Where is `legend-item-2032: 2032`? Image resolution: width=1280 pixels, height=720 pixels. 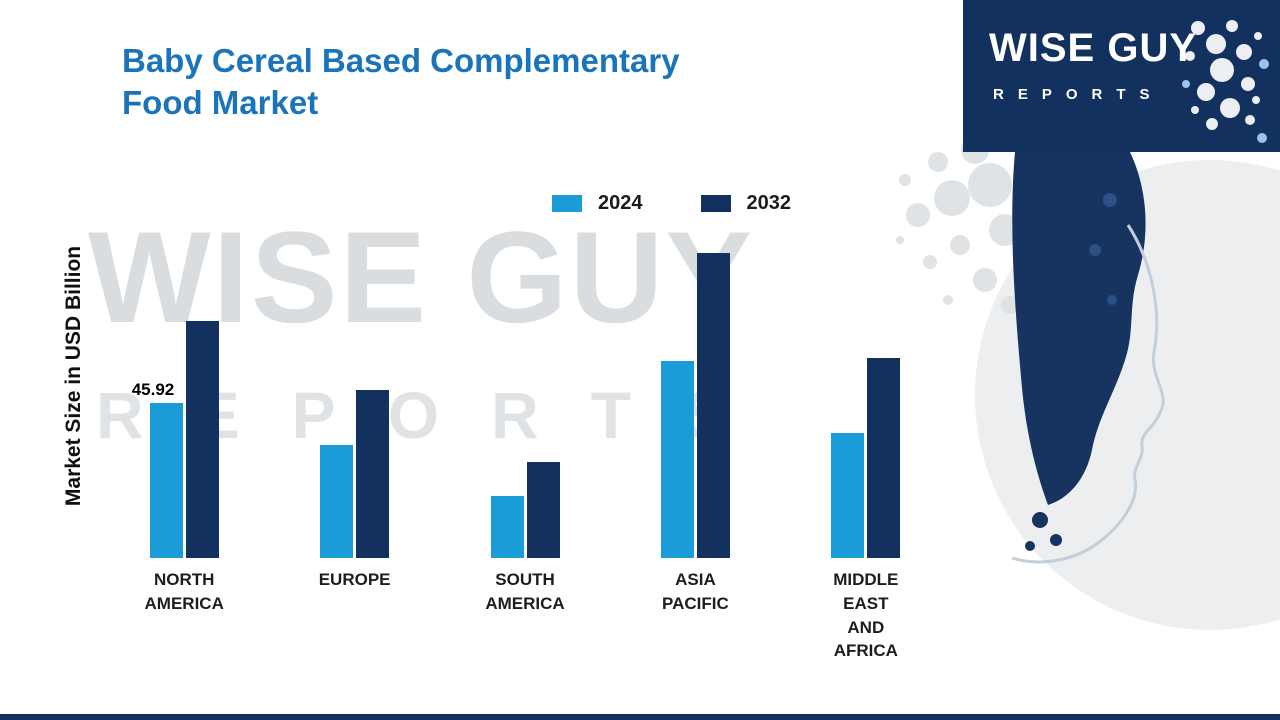 legend-item-2032: 2032 is located at coordinates (746, 203).